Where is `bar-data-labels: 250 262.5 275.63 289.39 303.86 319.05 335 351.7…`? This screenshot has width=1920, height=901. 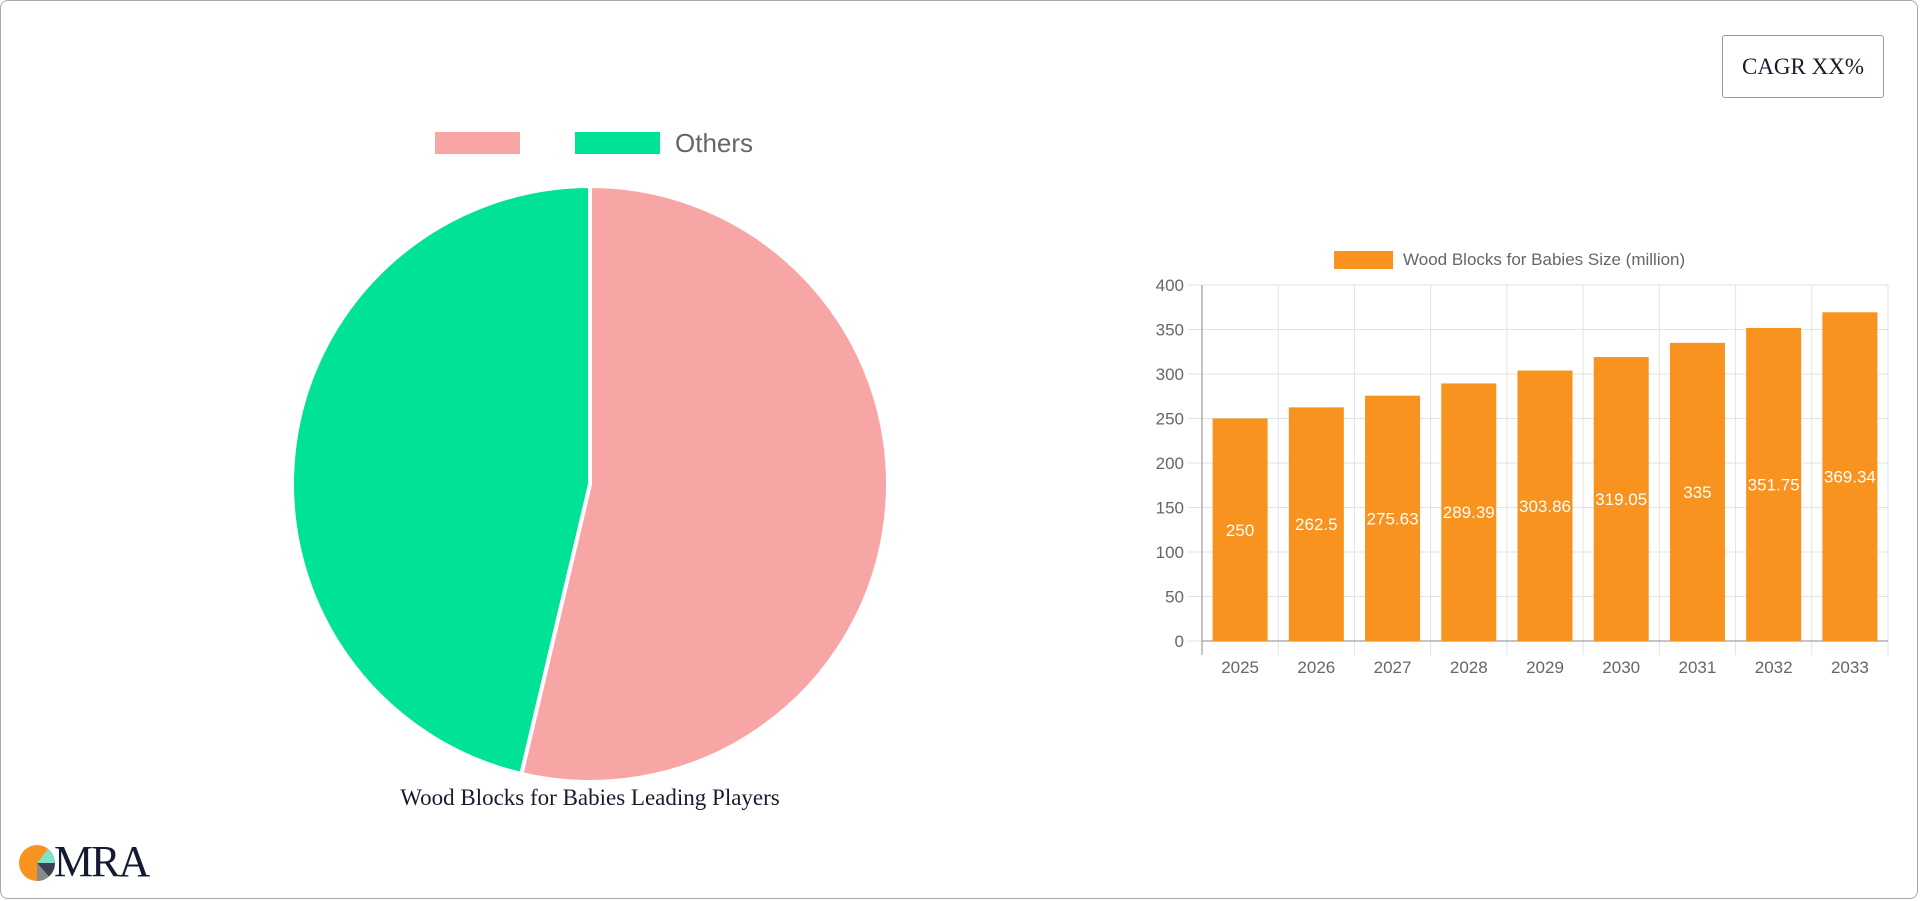
bar-data-labels: 250 262.5 275.63 289.39 303.86 319.05 335 351.7… is located at coordinates (1551, 504).